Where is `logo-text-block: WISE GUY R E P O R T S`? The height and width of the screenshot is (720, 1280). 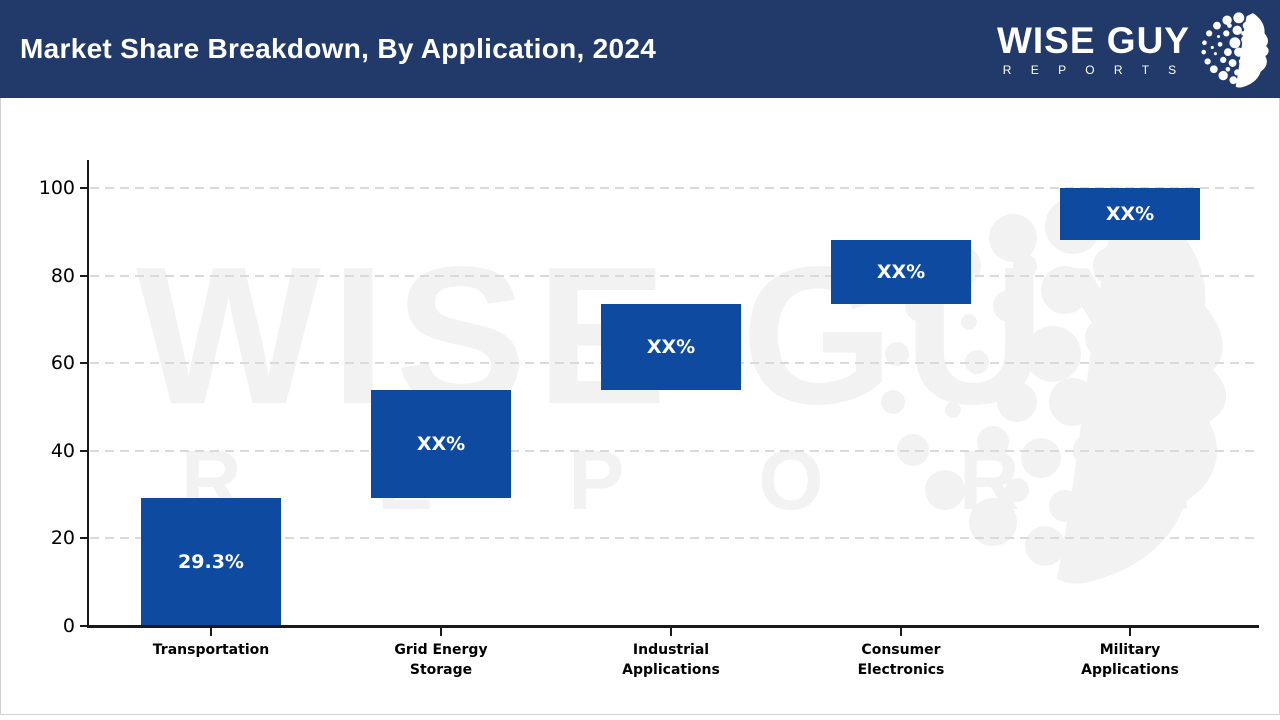 logo-text-block: WISE GUY R E P O R T S is located at coordinates (1093, 49).